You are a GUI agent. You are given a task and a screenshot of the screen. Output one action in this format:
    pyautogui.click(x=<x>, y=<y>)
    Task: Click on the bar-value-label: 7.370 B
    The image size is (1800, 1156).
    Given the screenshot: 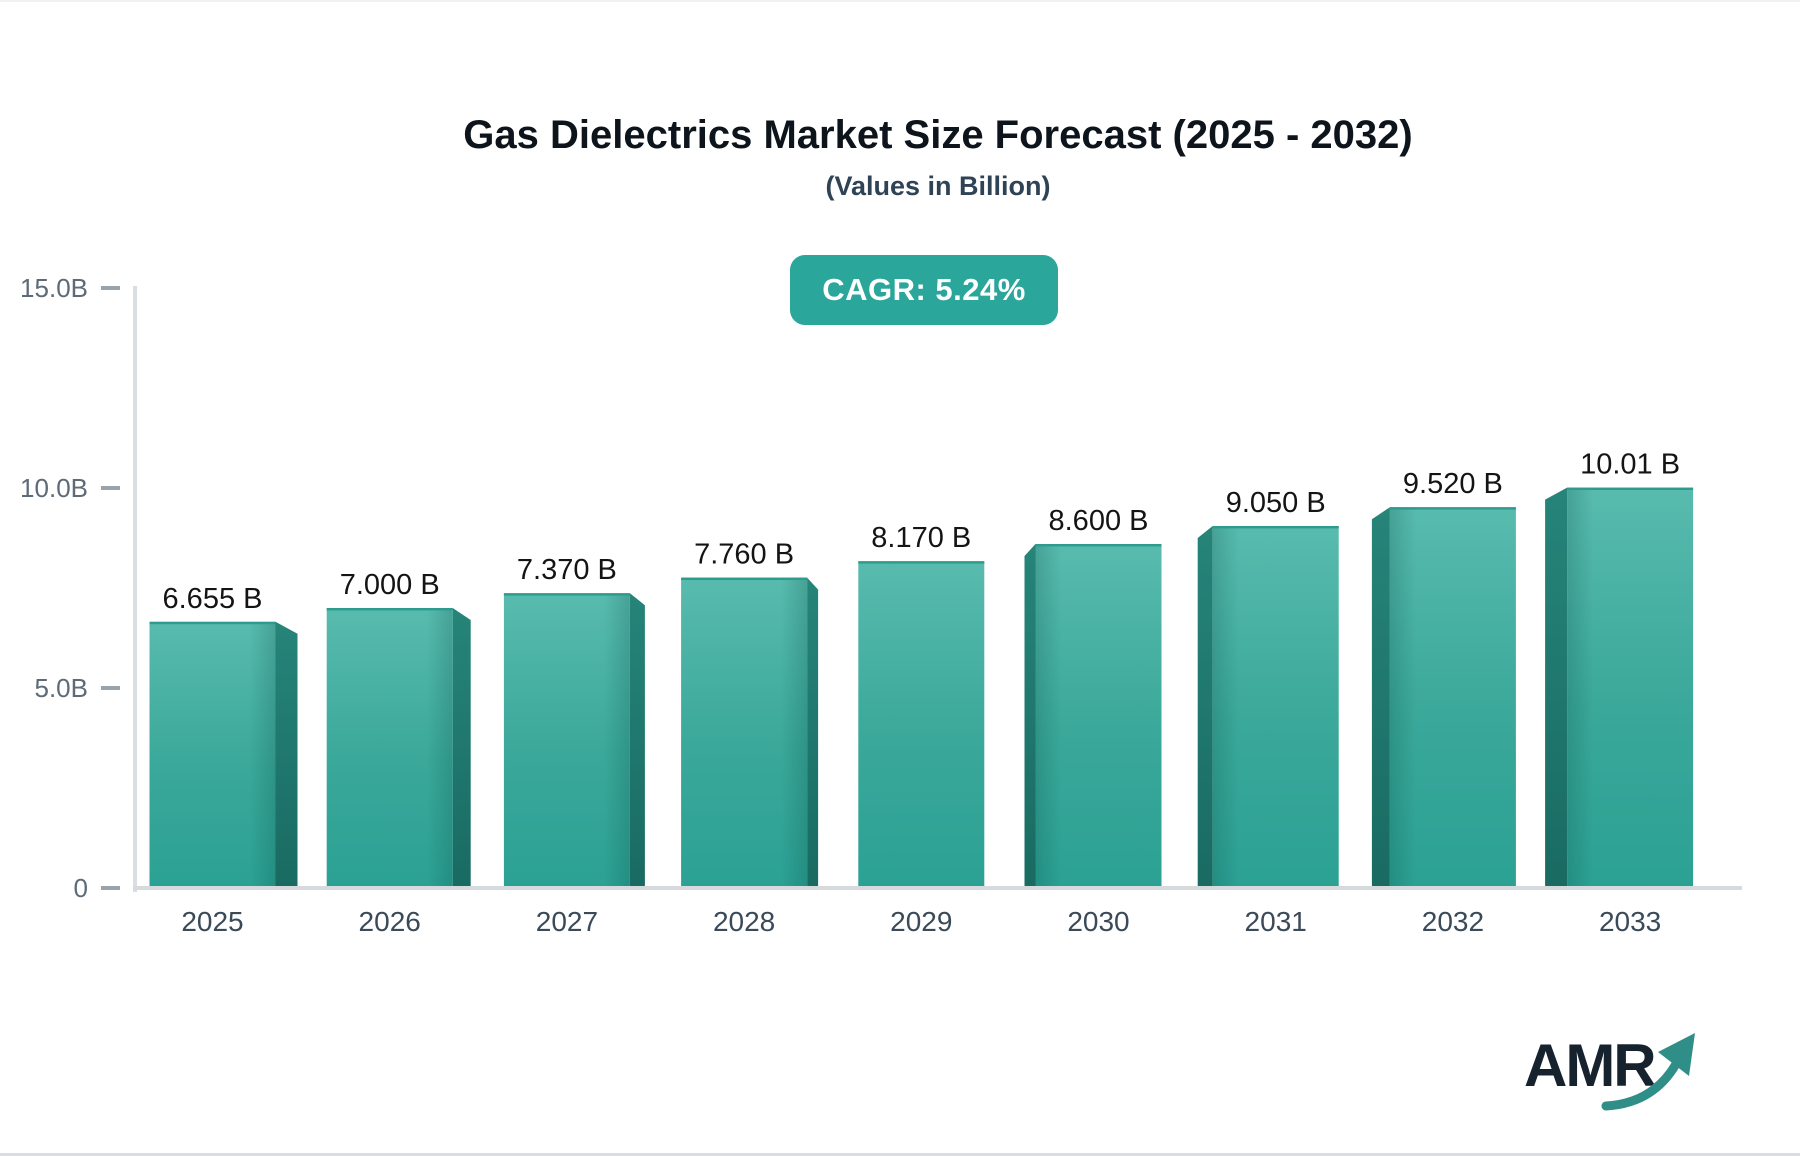 What is the action you would take?
    pyautogui.click(x=567, y=570)
    